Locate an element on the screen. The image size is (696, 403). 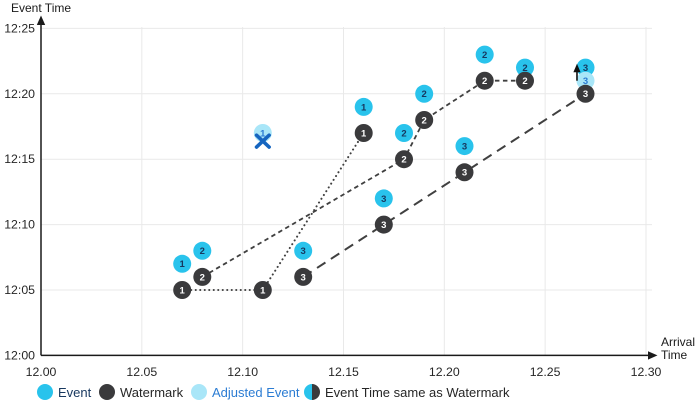
x-tick-label: 12.25 is located at coordinates (545, 372).